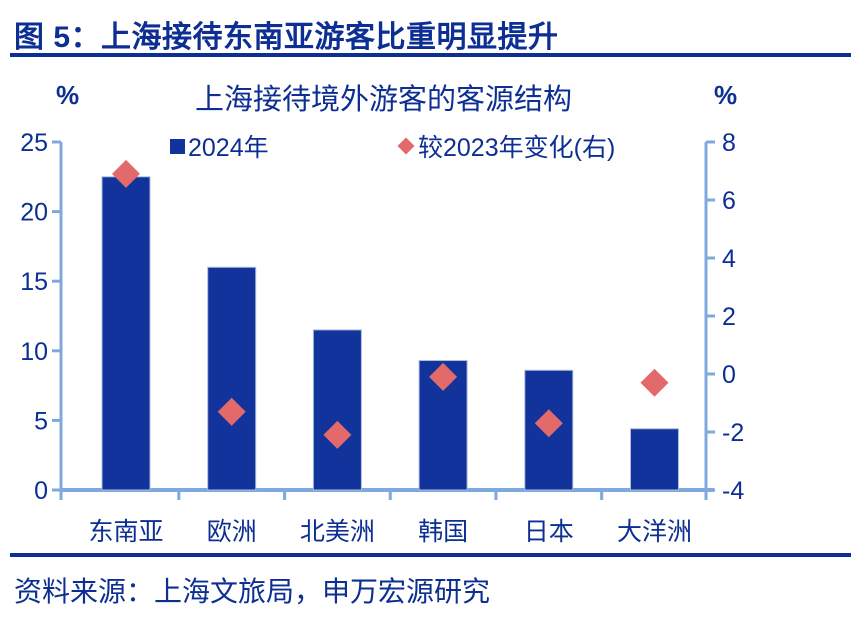 The width and height of the screenshot is (864, 618). I want to click on legend-item-2024: 2024年, so click(219, 146).